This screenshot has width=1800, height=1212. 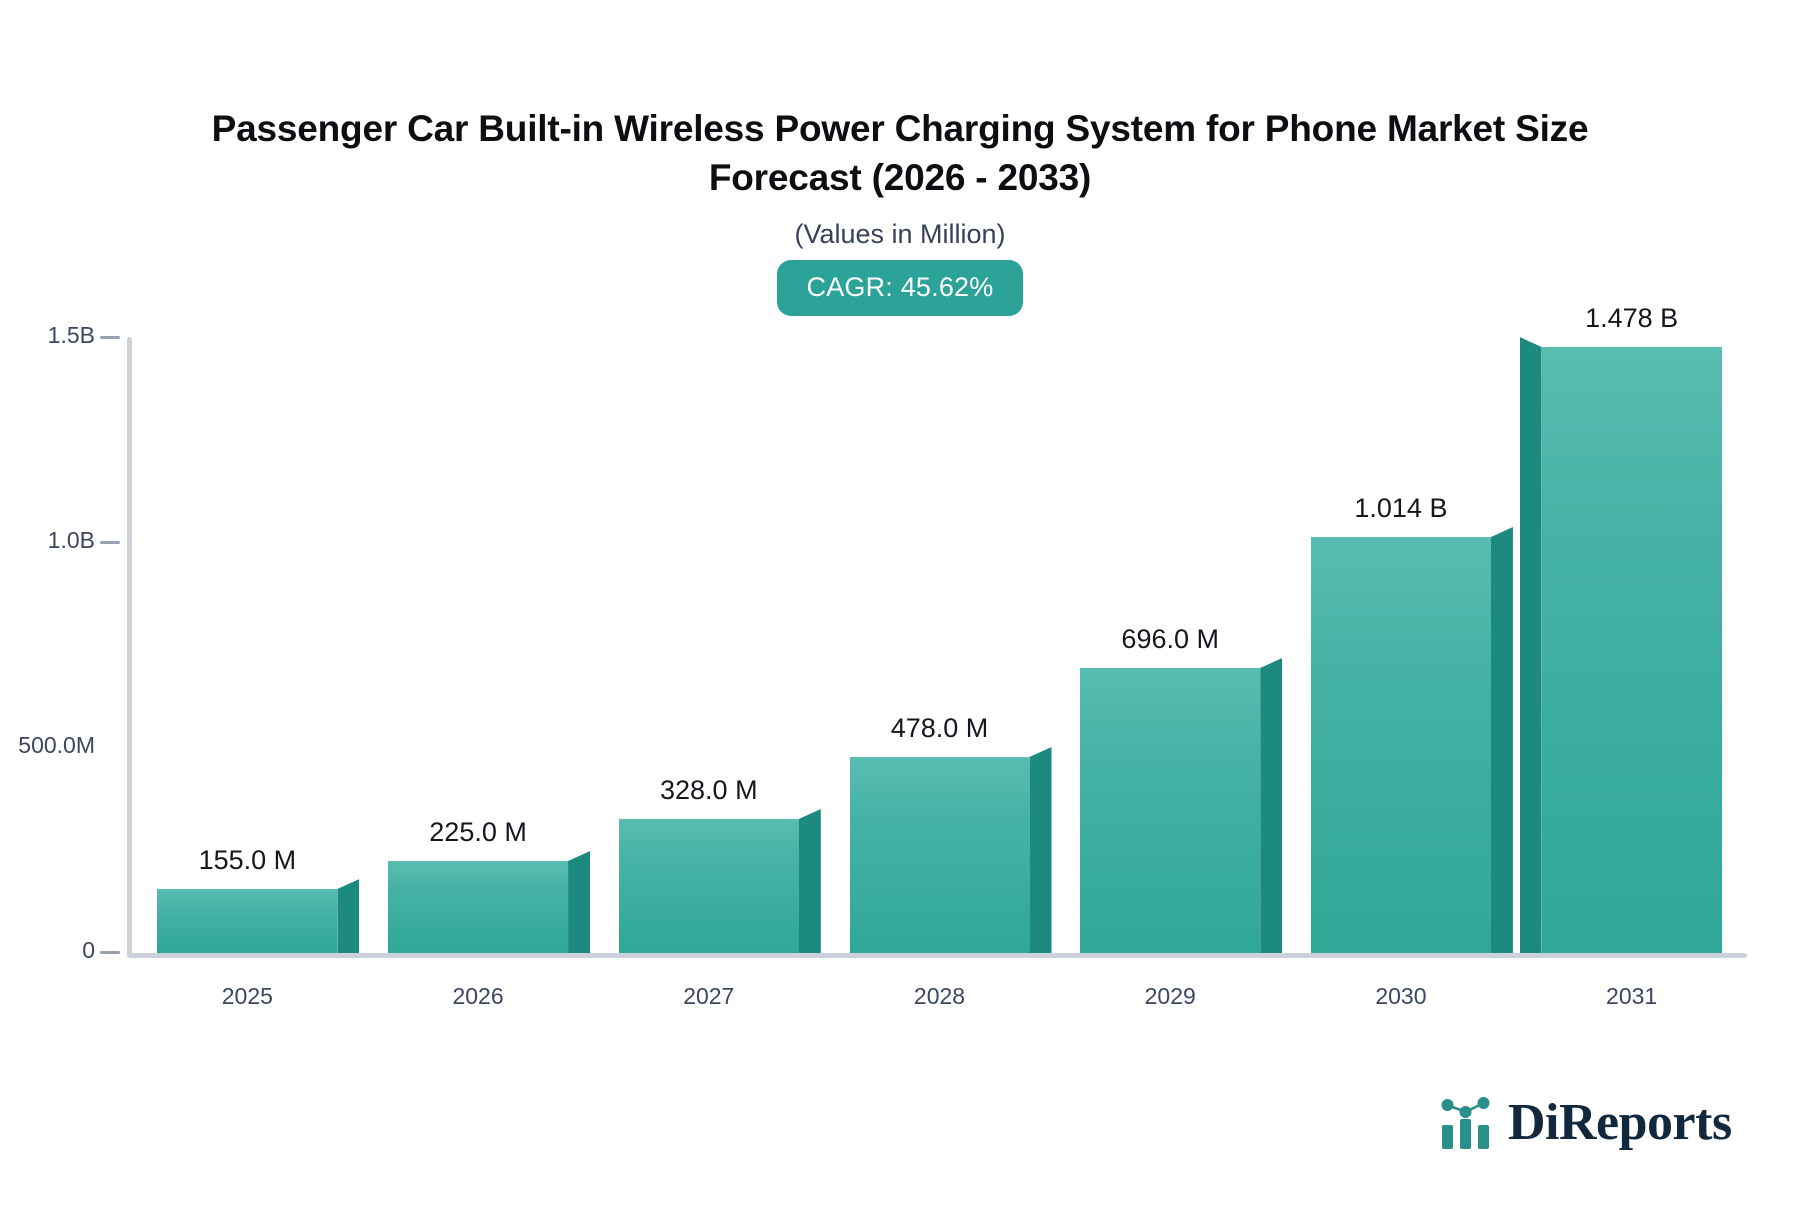 What do you see at coordinates (939, 728) in the screenshot?
I see `bar-value-label: 478.0 M` at bounding box center [939, 728].